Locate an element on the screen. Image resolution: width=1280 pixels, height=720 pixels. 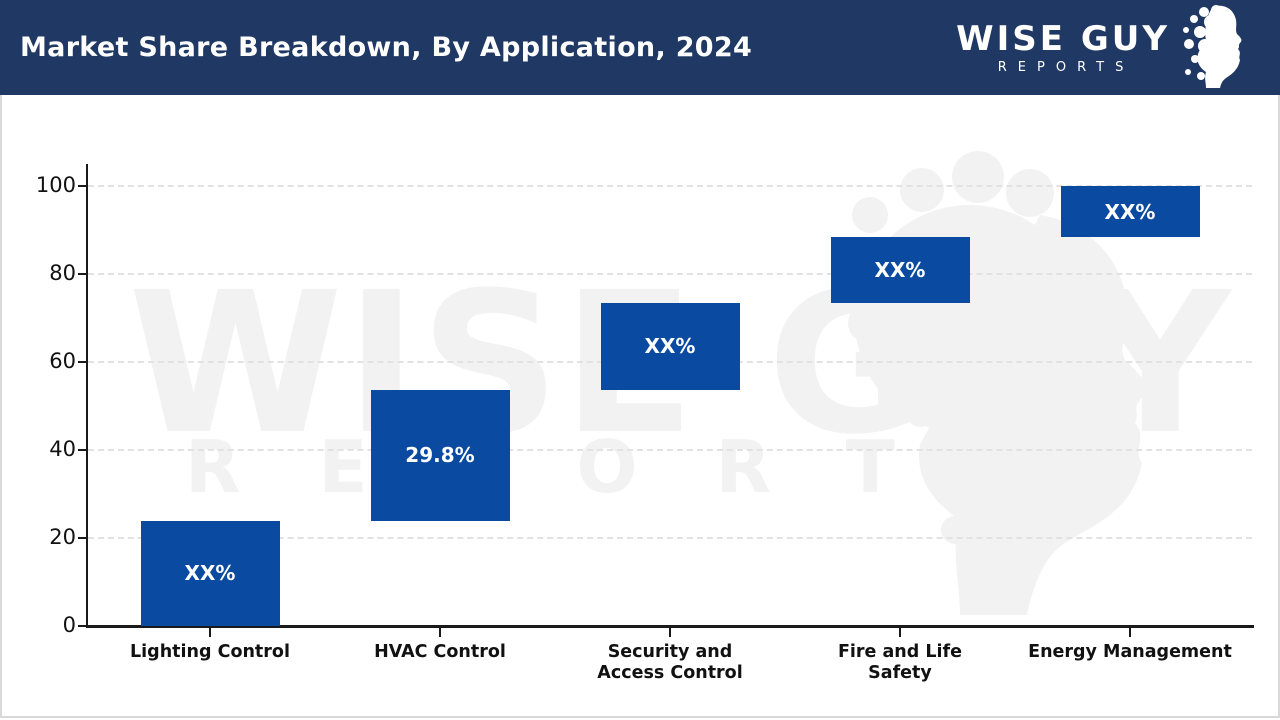
brand-subname: REPORTS is located at coordinates (1066, 67).